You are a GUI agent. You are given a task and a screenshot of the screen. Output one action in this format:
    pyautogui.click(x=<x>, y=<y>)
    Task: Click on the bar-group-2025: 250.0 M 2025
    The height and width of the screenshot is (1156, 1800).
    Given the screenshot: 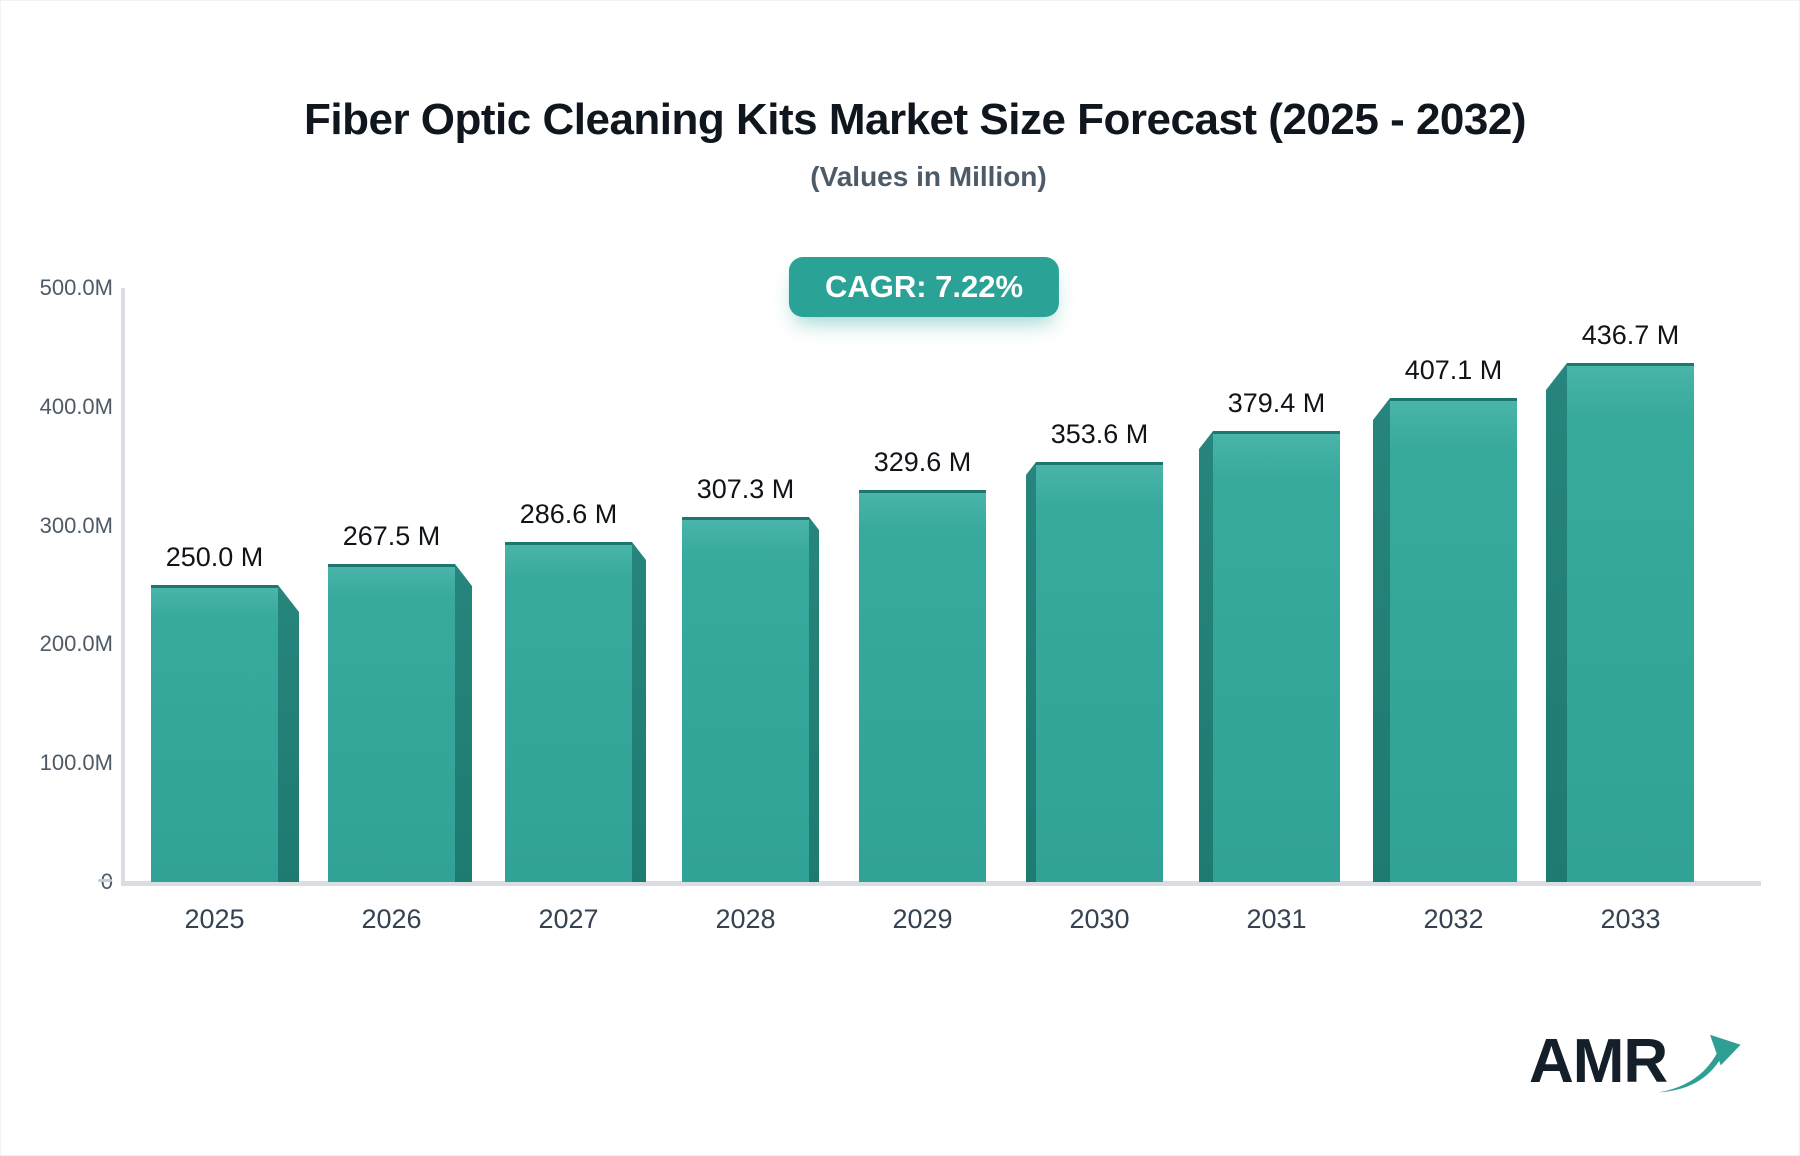 What is the action you would take?
    pyautogui.click(x=224, y=611)
    